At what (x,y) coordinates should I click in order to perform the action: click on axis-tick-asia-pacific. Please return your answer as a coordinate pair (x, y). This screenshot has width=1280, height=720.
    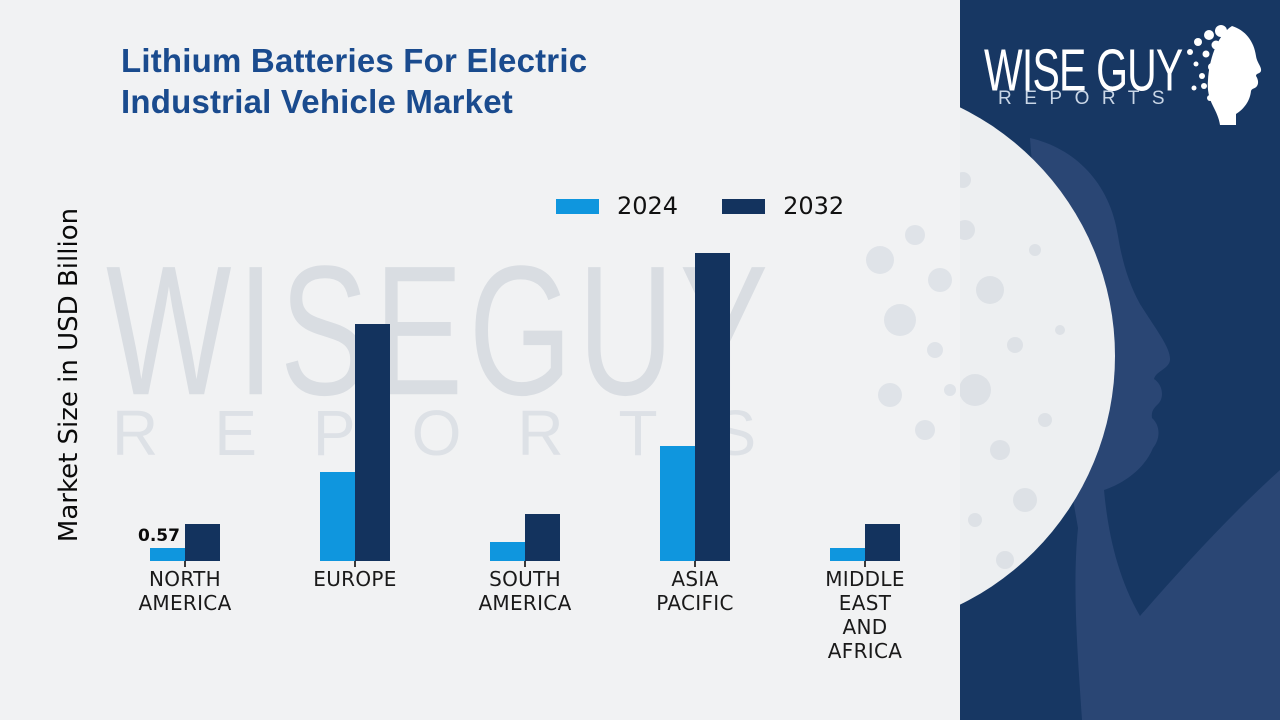
    Looking at the image, I should click on (695, 564).